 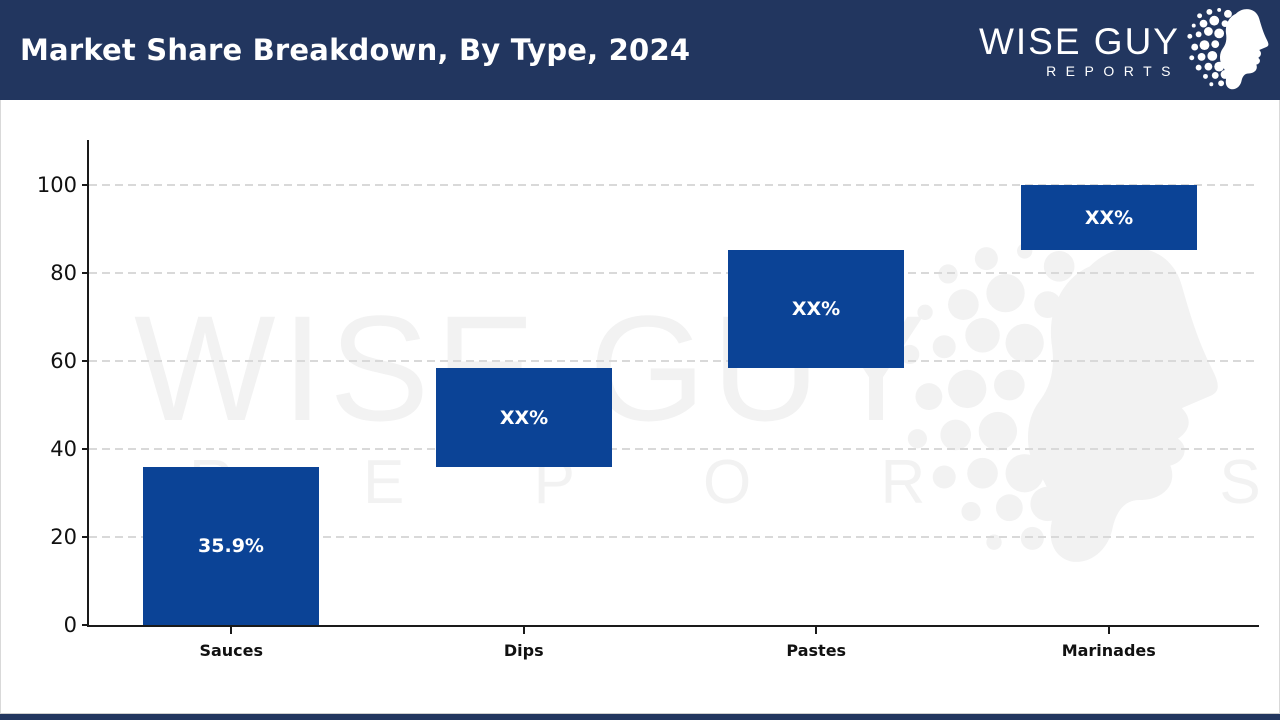 I want to click on brand-logo: WISE GUY REPORTS, so click(x=1124, y=50).